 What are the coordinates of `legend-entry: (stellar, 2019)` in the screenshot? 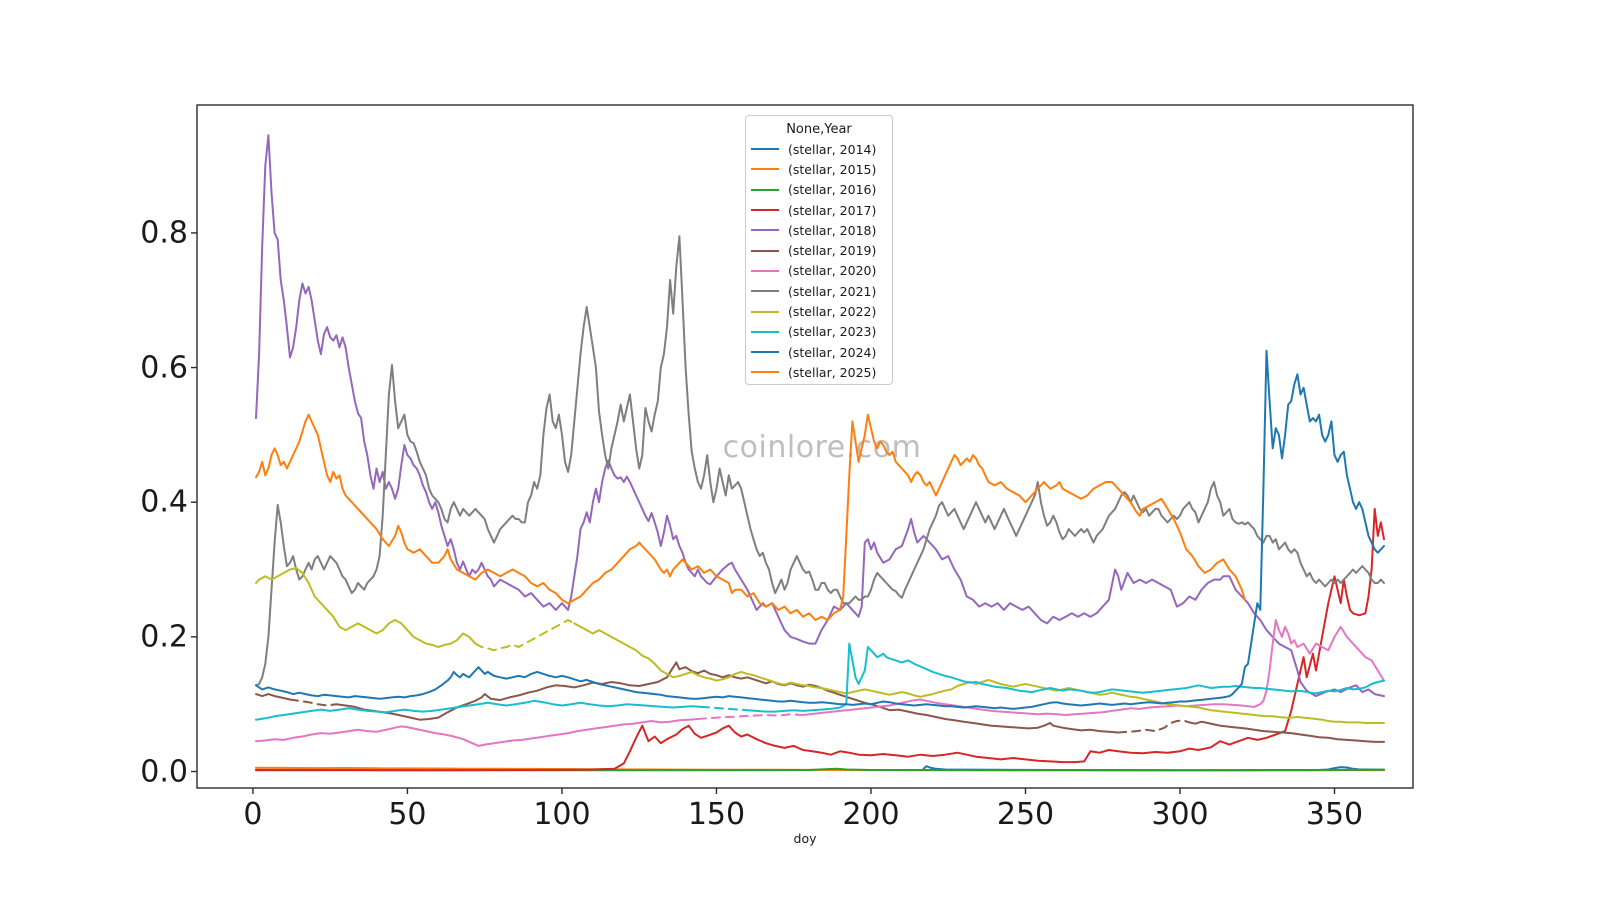 It's located at (819, 250).